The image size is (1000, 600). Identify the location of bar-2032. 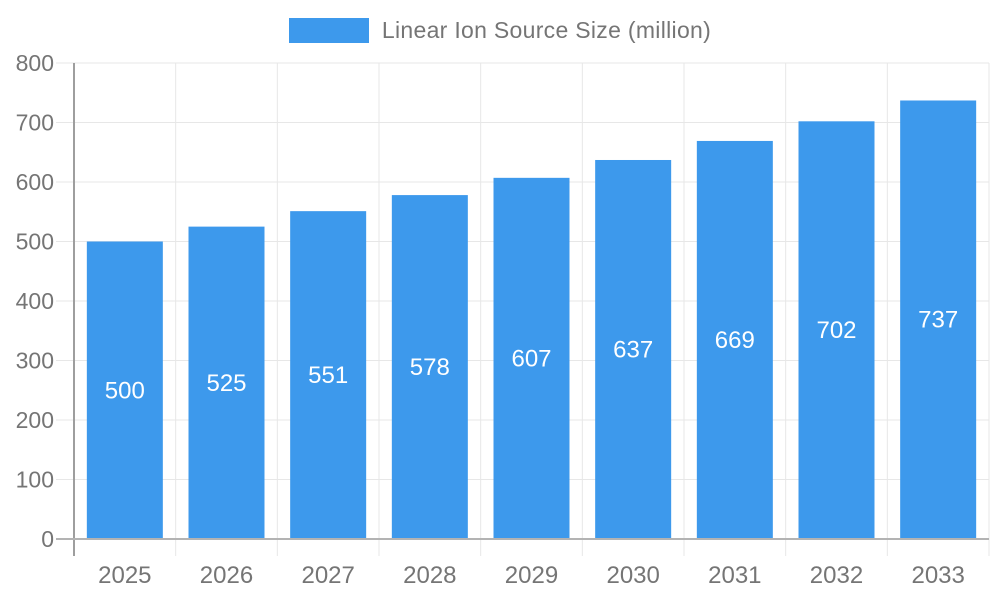
(836, 330).